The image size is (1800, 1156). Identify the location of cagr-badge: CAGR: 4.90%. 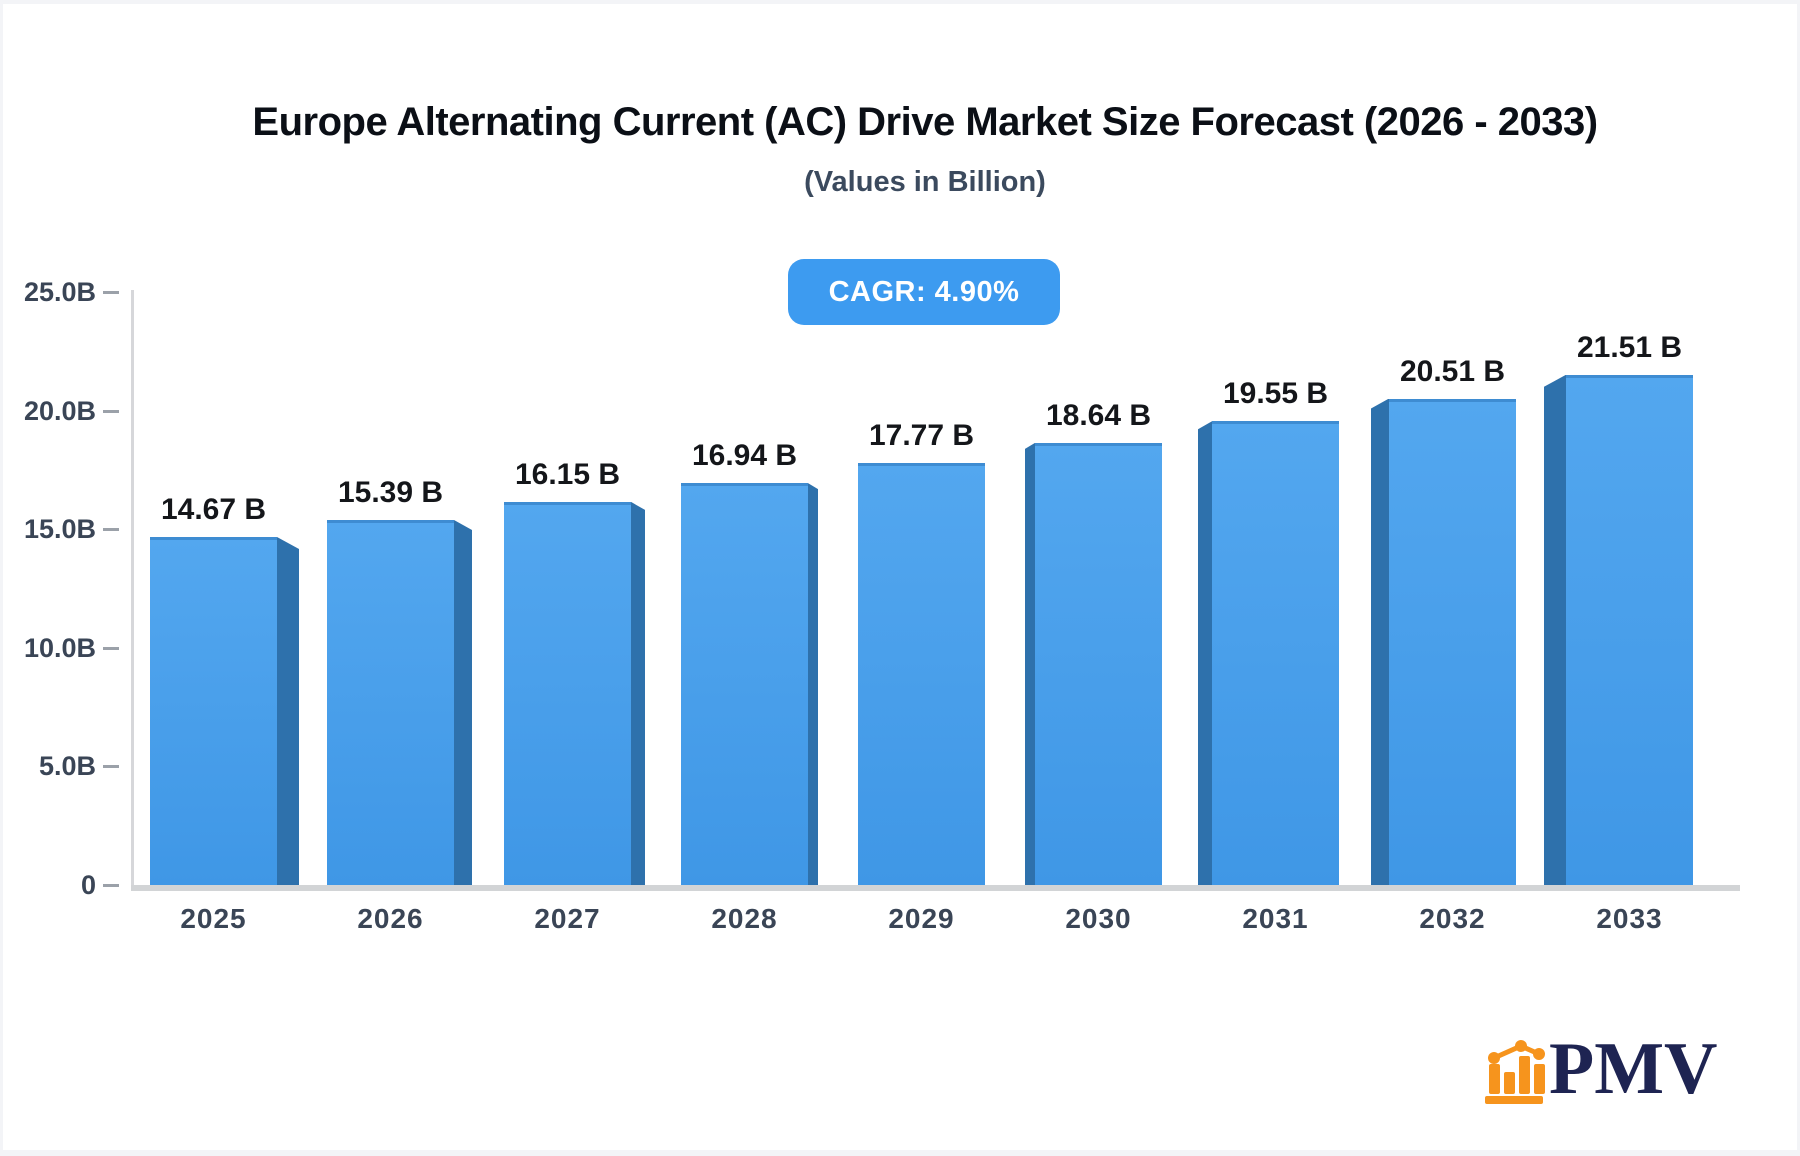
(924, 292).